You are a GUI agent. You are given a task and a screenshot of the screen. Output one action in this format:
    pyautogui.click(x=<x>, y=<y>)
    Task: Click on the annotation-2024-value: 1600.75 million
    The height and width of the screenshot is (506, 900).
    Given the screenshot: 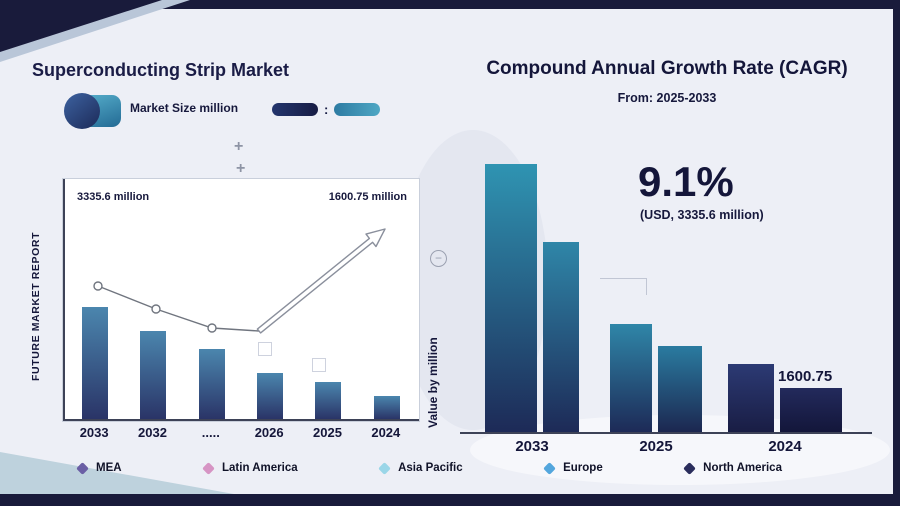 What is the action you would take?
    pyautogui.click(x=367, y=197)
    